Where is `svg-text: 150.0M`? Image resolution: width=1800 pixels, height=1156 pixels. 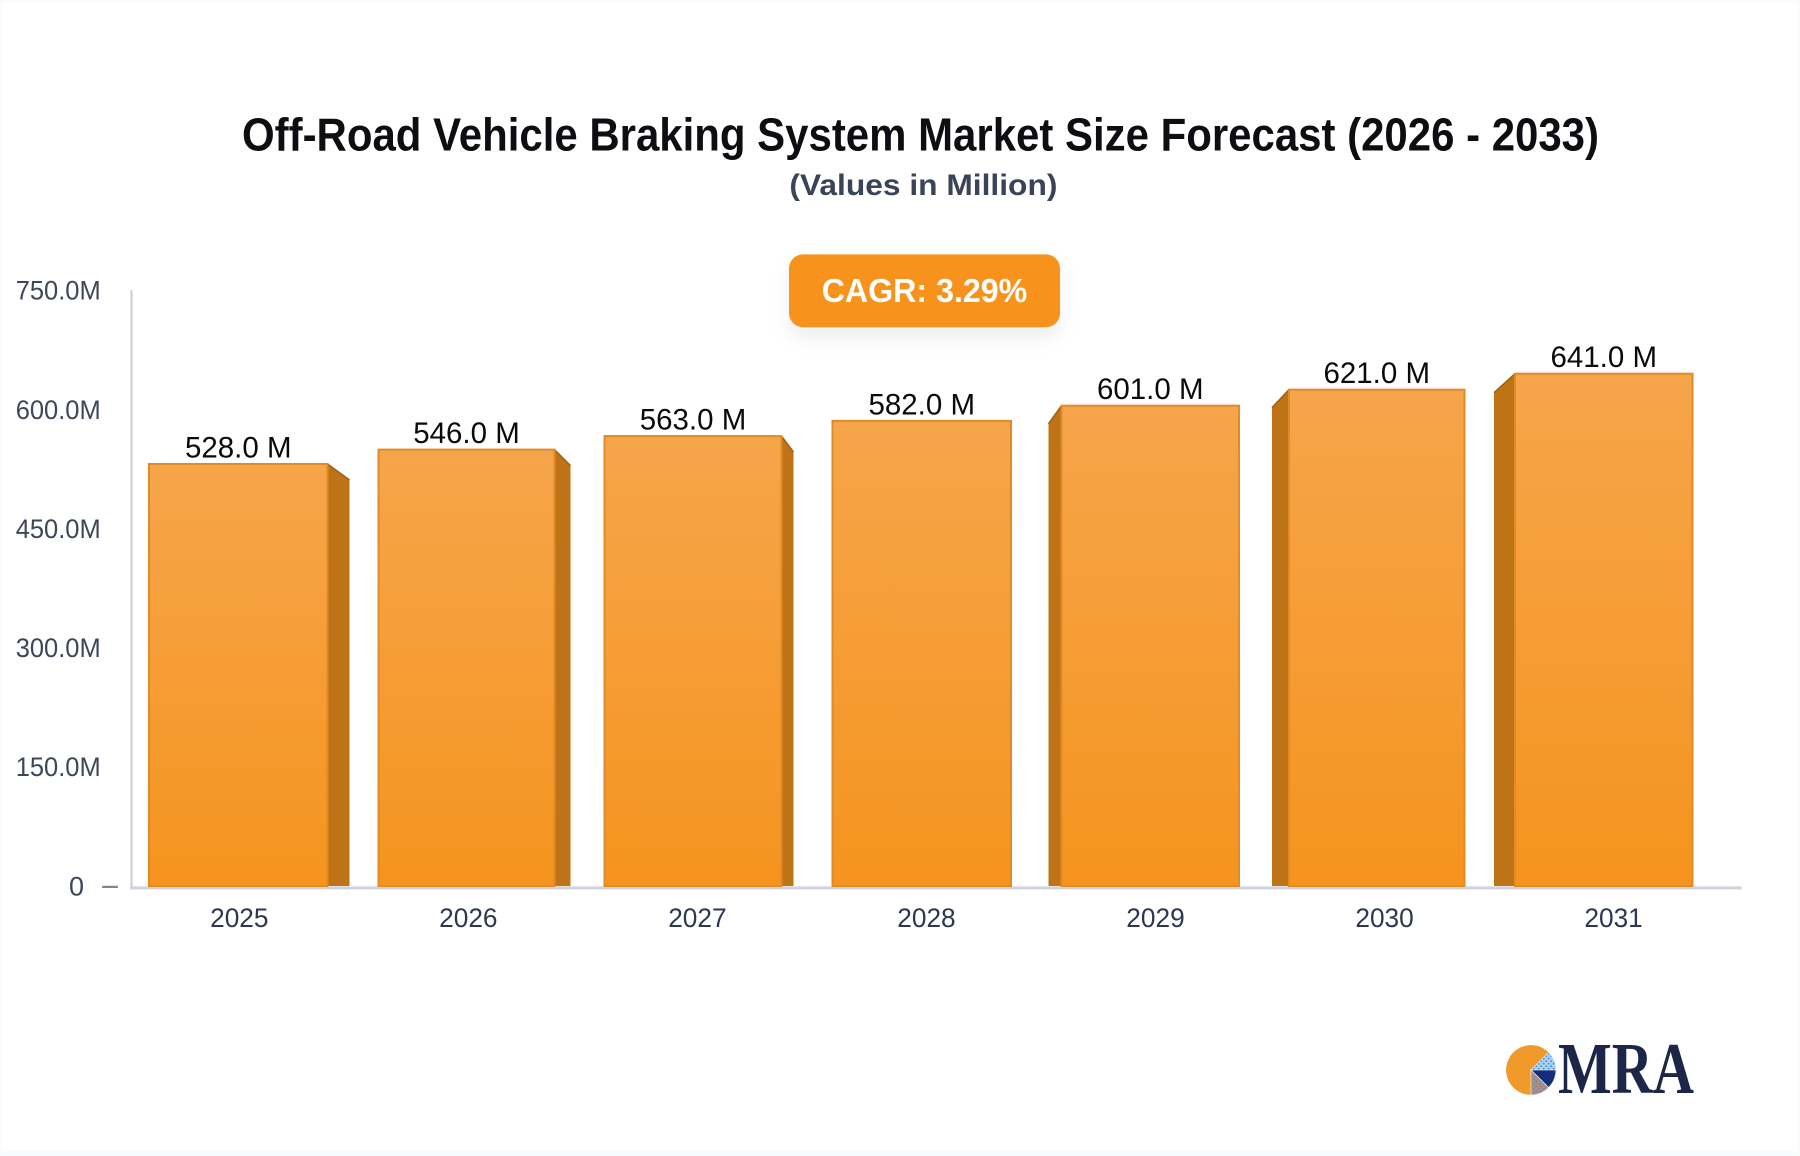 svg-text: 150.0M is located at coordinates (58, 767).